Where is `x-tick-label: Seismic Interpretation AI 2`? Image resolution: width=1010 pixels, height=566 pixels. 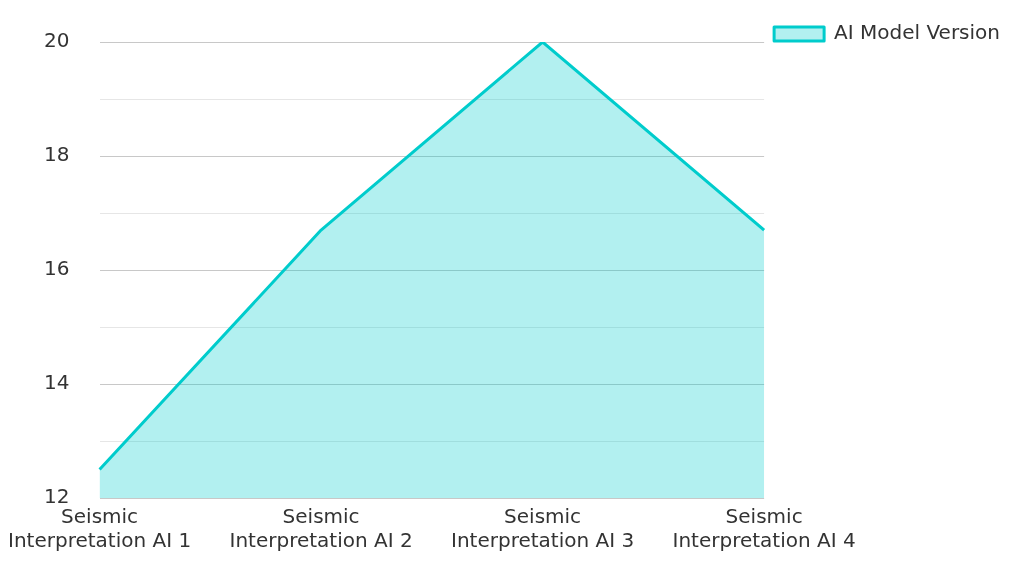 x-tick-label: Seismic Interpretation AI 2 is located at coordinates (321, 528).